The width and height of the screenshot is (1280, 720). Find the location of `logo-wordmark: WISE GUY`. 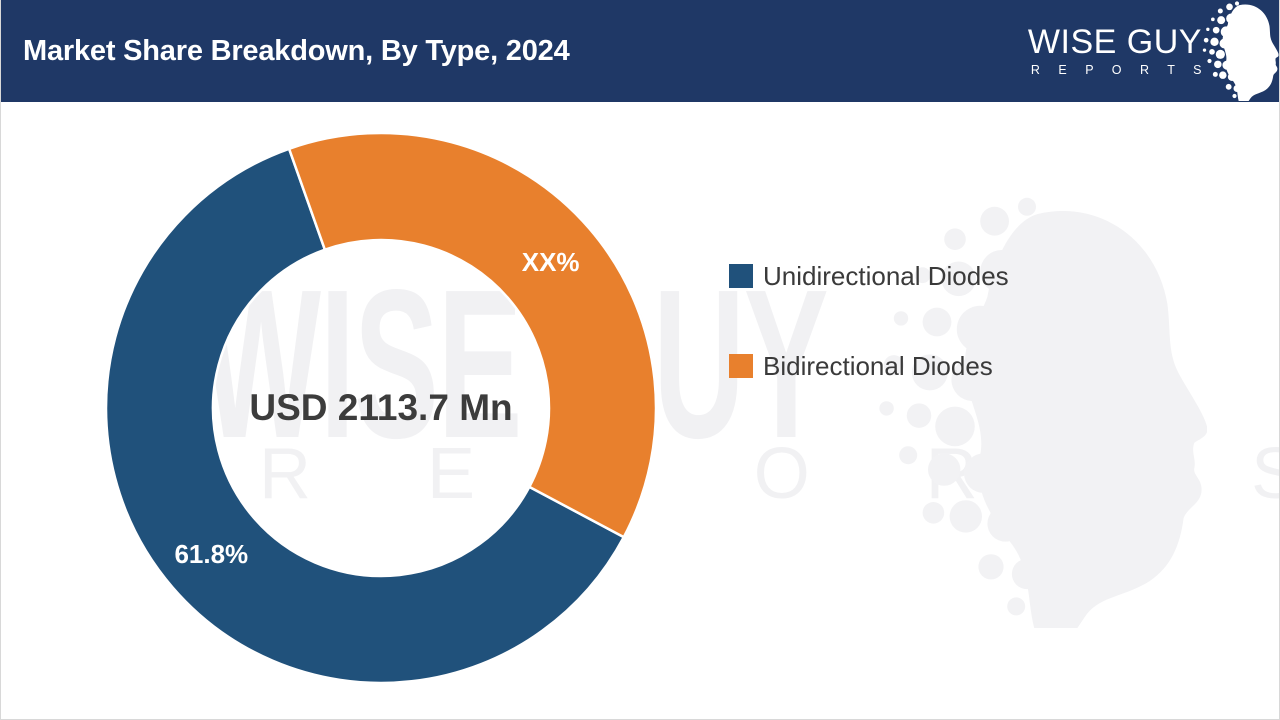

logo-wordmark: WISE GUY is located at coordinates (1114, 42).